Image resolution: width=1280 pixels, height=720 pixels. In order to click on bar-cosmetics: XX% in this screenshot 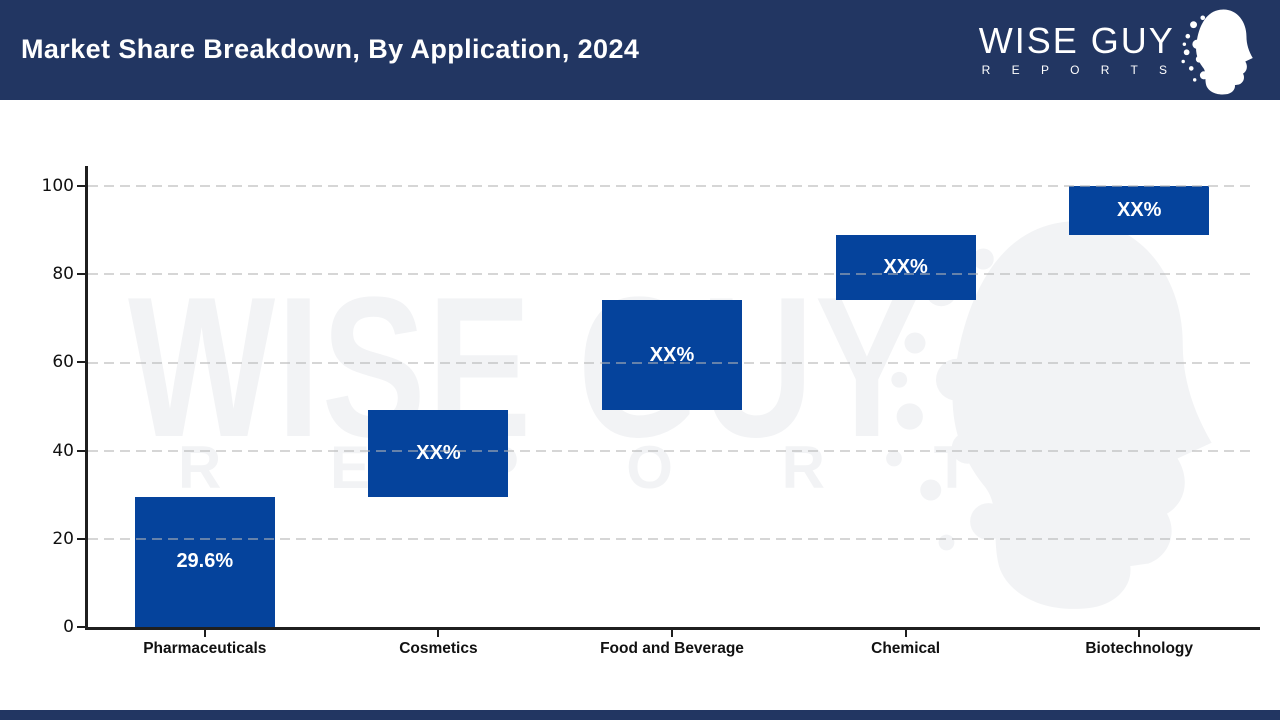, I will do `click(438, 453)`.